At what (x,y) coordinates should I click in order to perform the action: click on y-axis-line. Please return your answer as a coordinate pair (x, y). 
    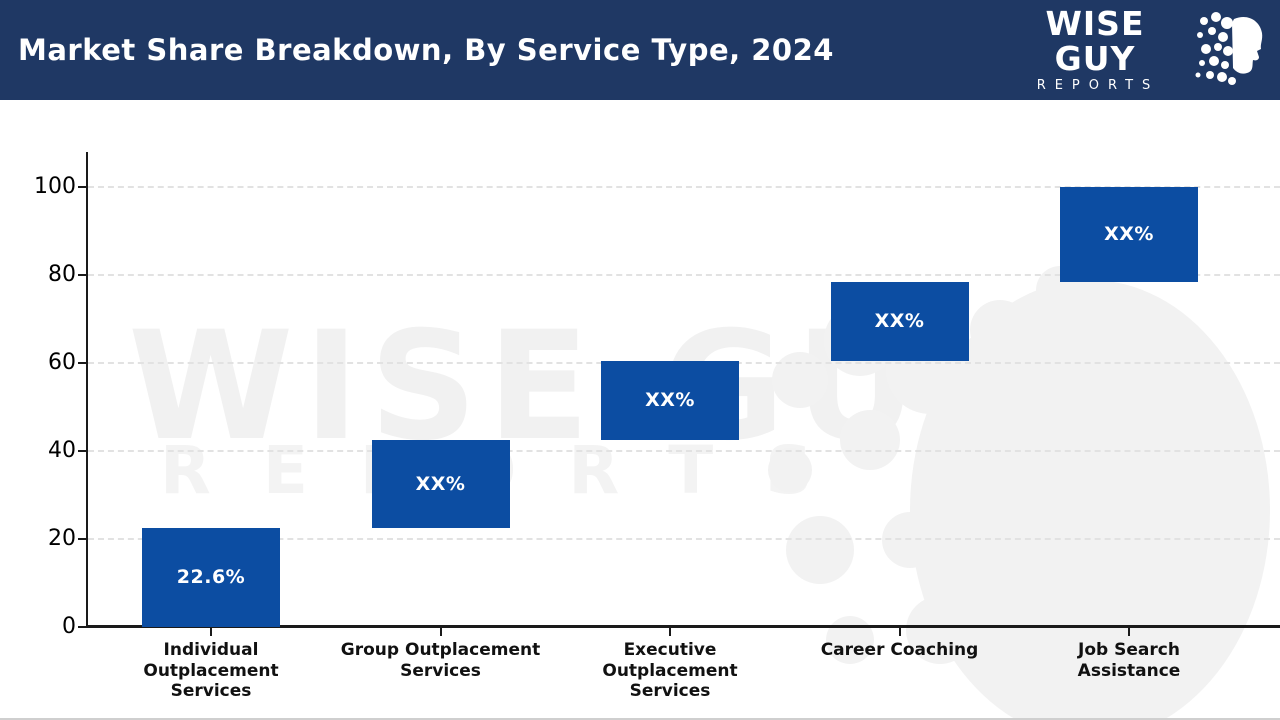
    Looking at the image, I should click on (87, 389).